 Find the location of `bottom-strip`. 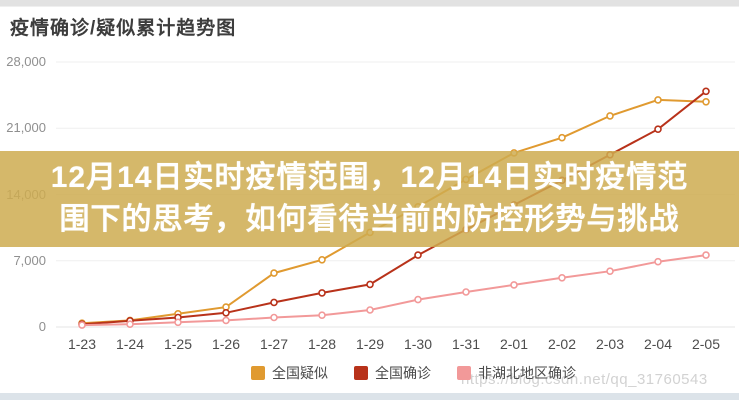

bottom-strip is located at coordinates (369, 396).